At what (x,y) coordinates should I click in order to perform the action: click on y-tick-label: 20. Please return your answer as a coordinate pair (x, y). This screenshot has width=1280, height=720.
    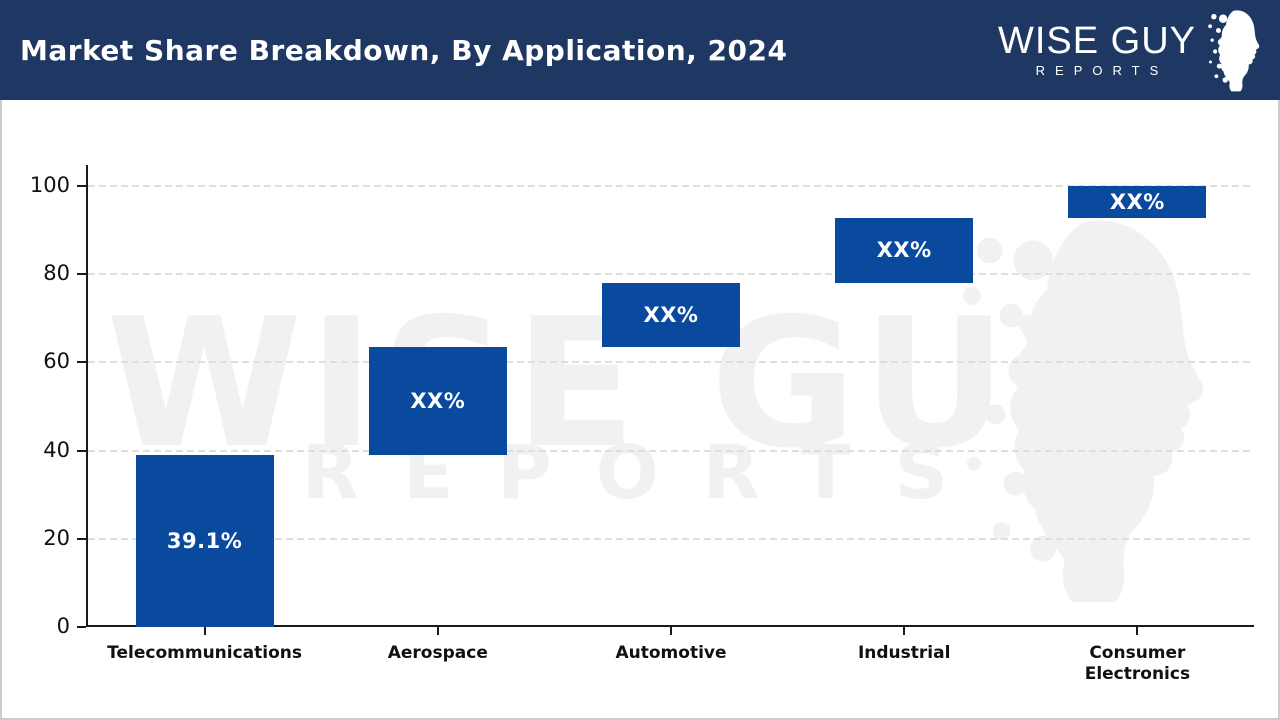
    Looking at the image, I should click on (56, 537).